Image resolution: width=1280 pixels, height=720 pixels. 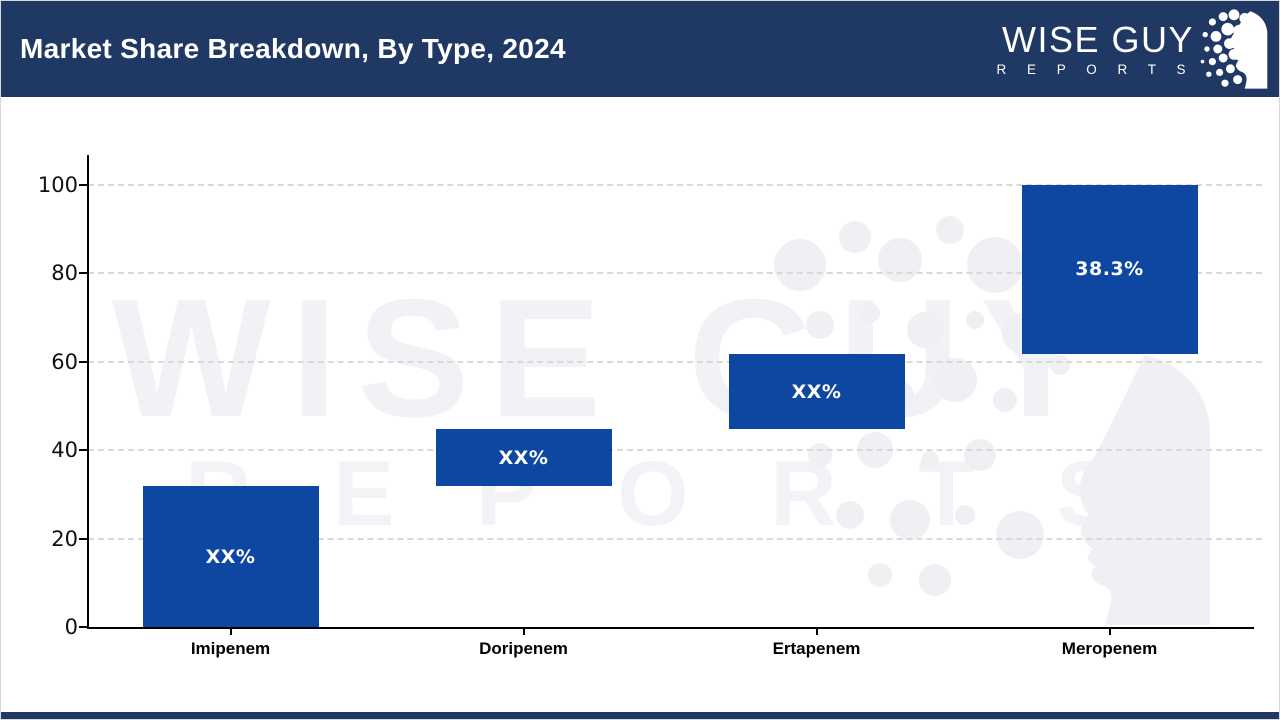 What do you see at coordinates (64, 361) in the screenshot?
I see `y-tick-label: 60` at bounding box center [64, 361].